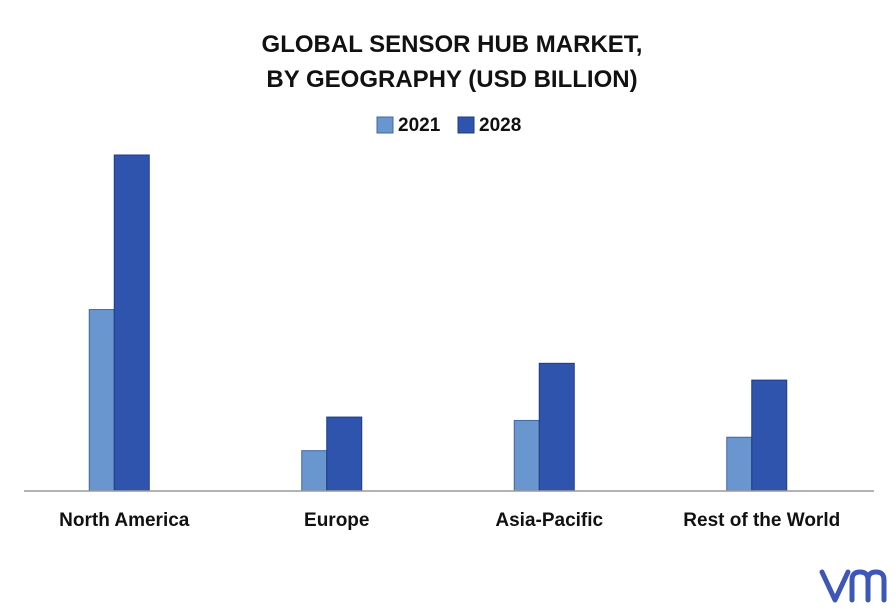 Image resolution: width=896 pixels, height=616 pixels. I want to click on vmr-logo-icon, so click(853, 586).